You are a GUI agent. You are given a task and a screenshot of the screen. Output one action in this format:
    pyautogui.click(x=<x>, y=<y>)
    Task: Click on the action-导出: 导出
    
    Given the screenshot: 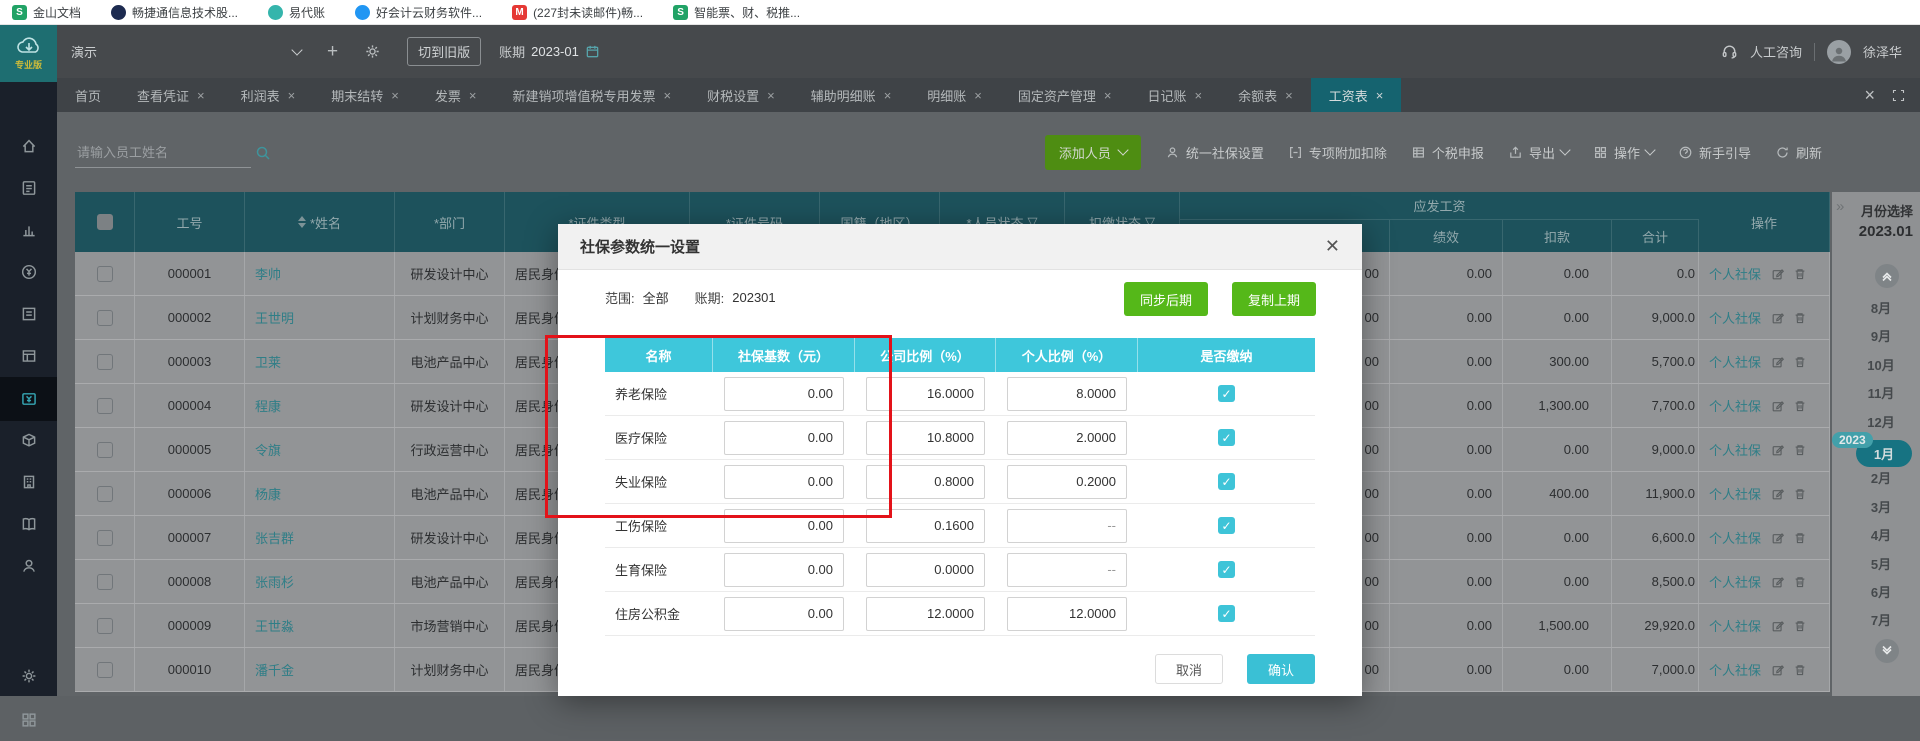 What is the action you would take?
    pyautogui.click(x=1539, y=152)
    